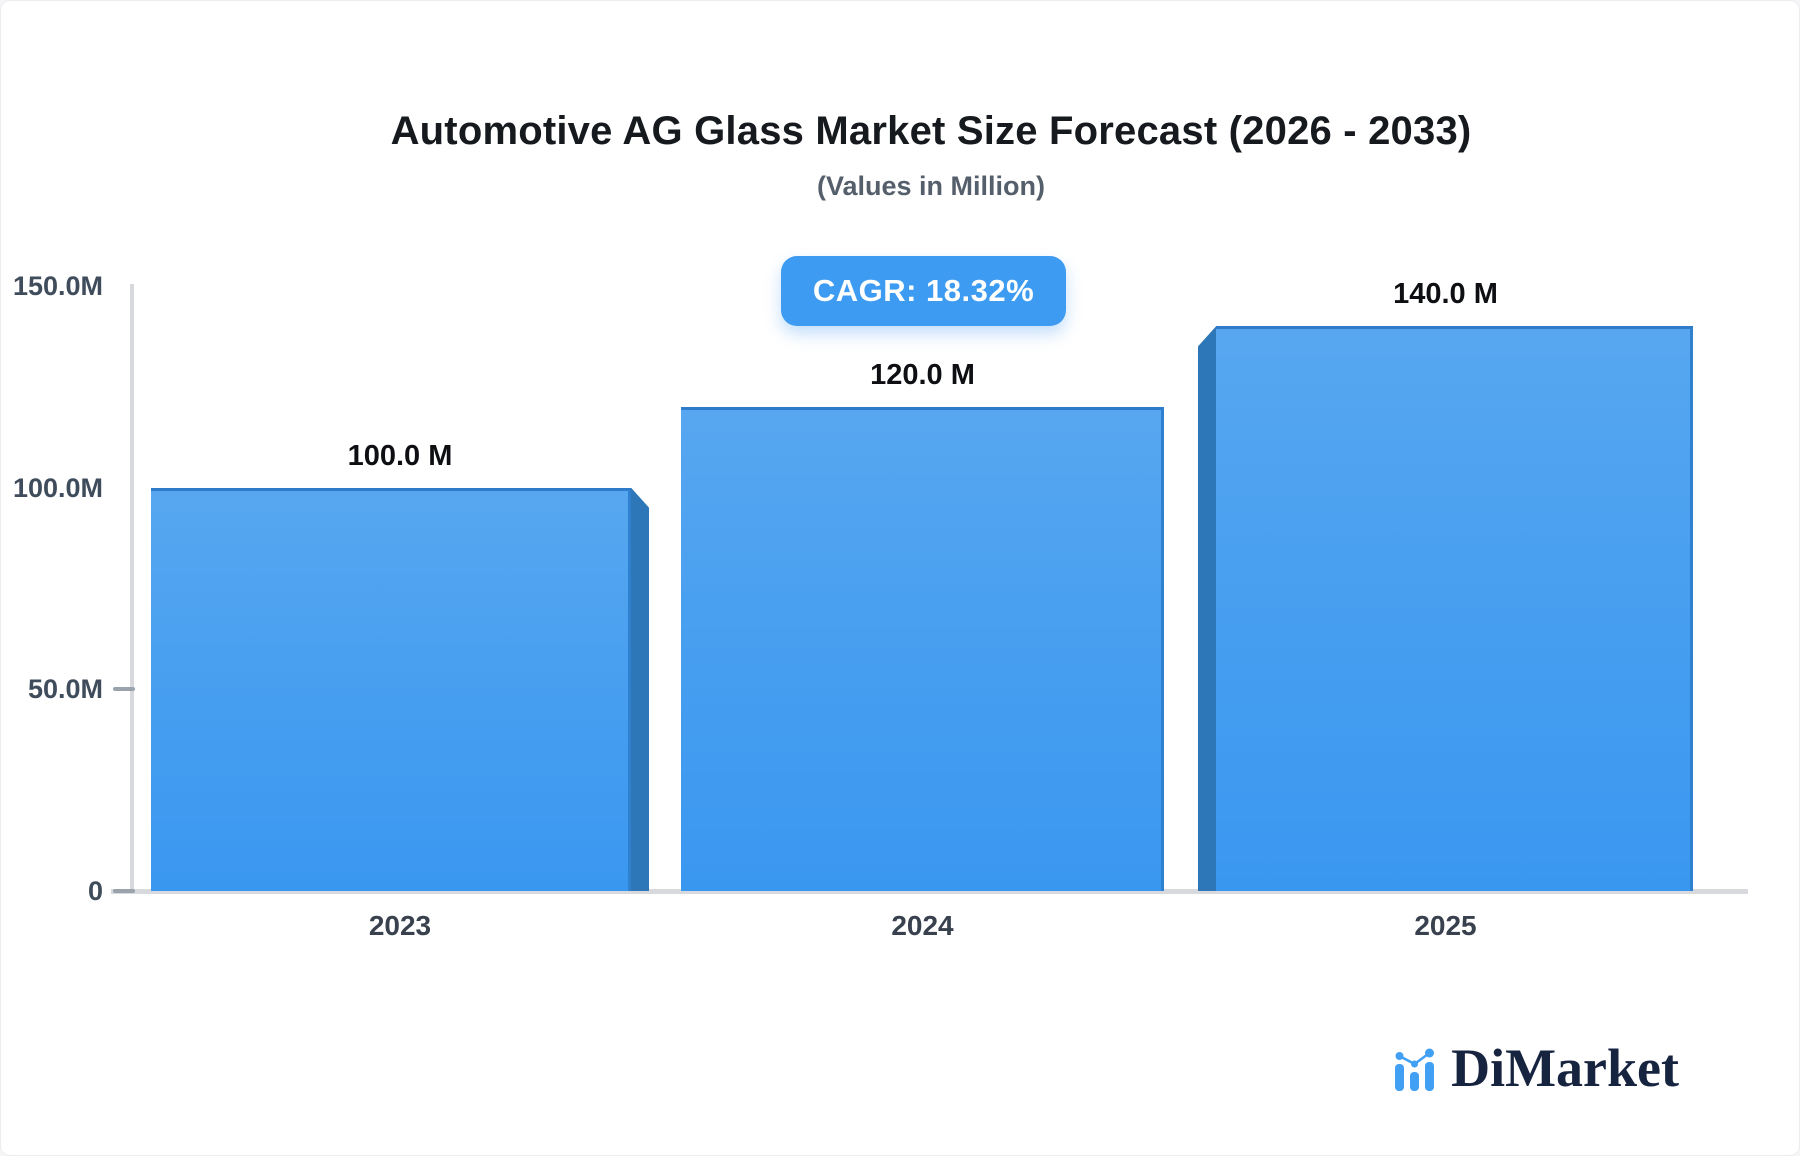 Image resolution: width=1800 pixels, height=1156 pixels. I want to click on bar-3d-side-2025, so click(1207, 608).